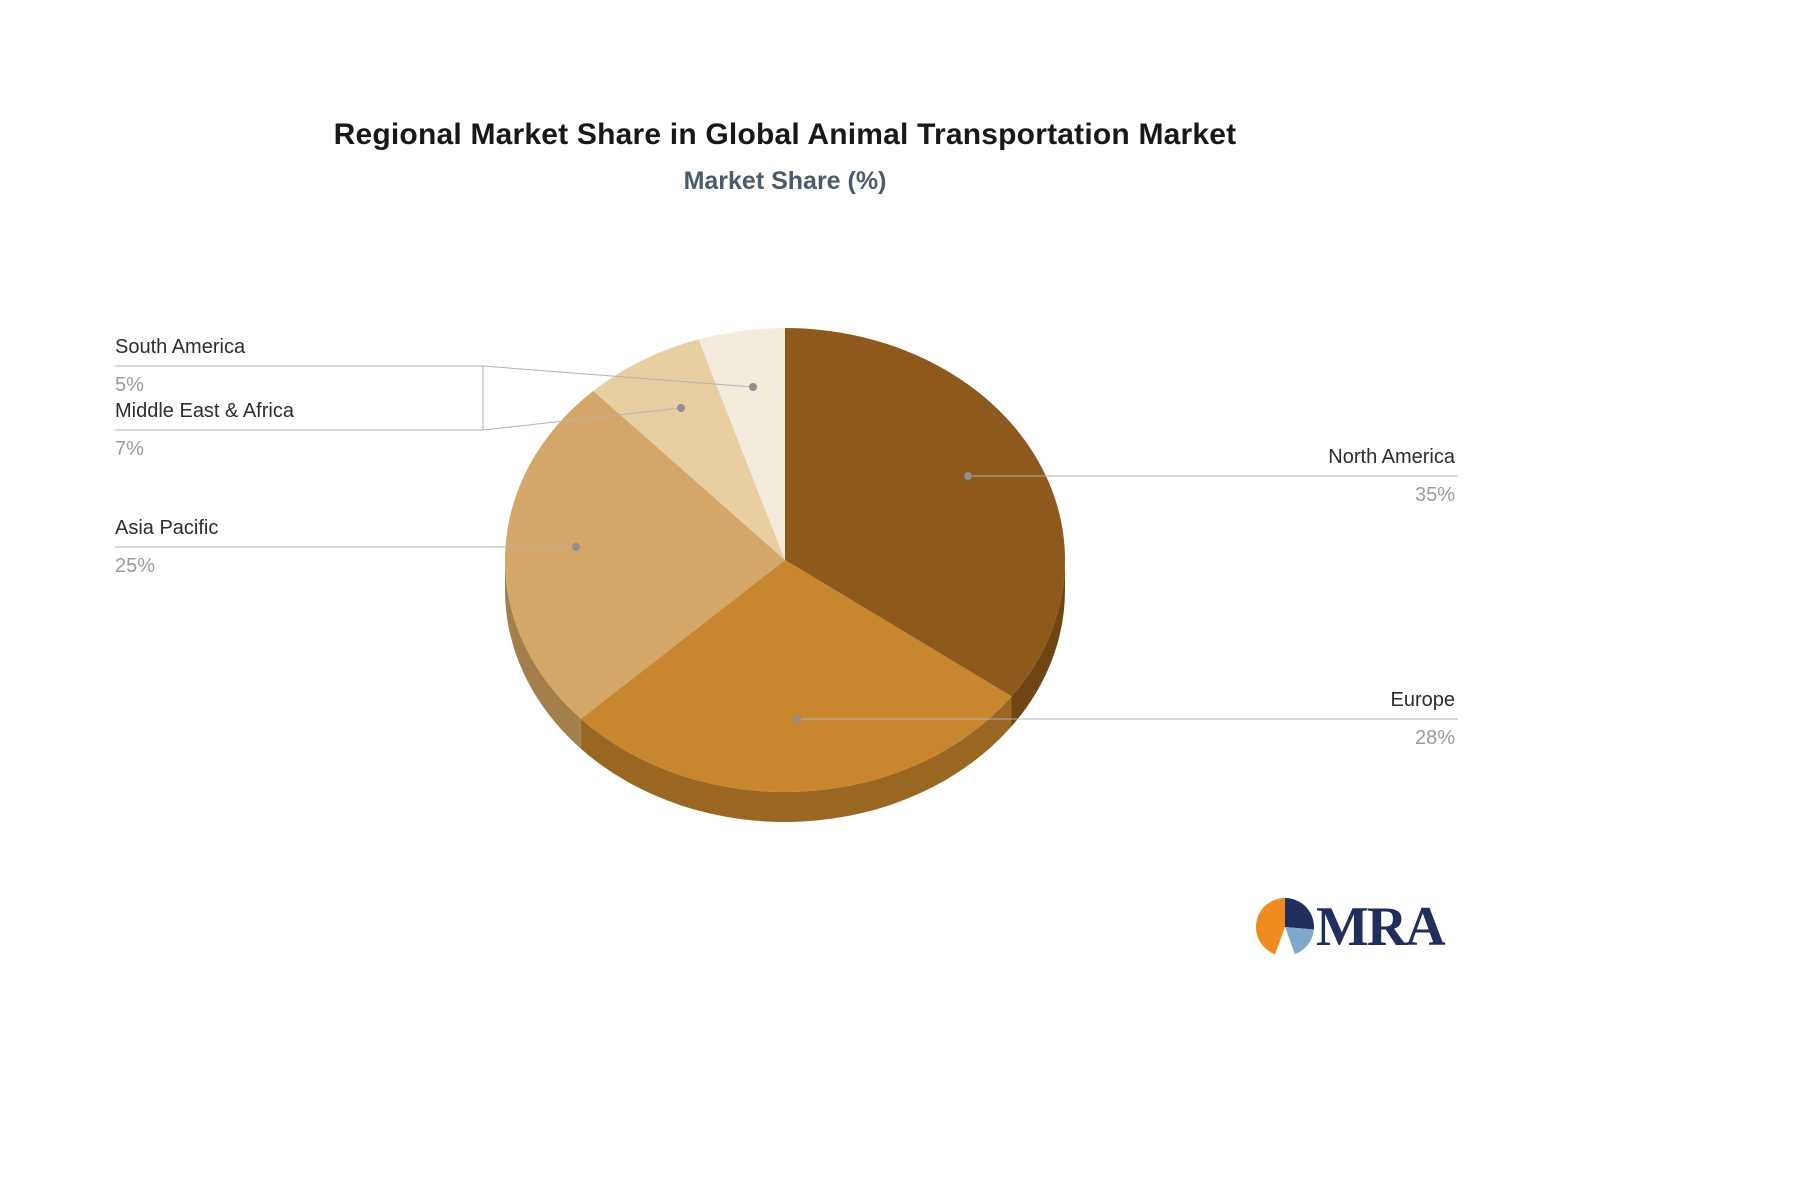 The height and width of the screenshot is (1196, 1800). Describe the element at coordinates (796, 676) in the screenshot. I see `pie-slice-europe` at that location.